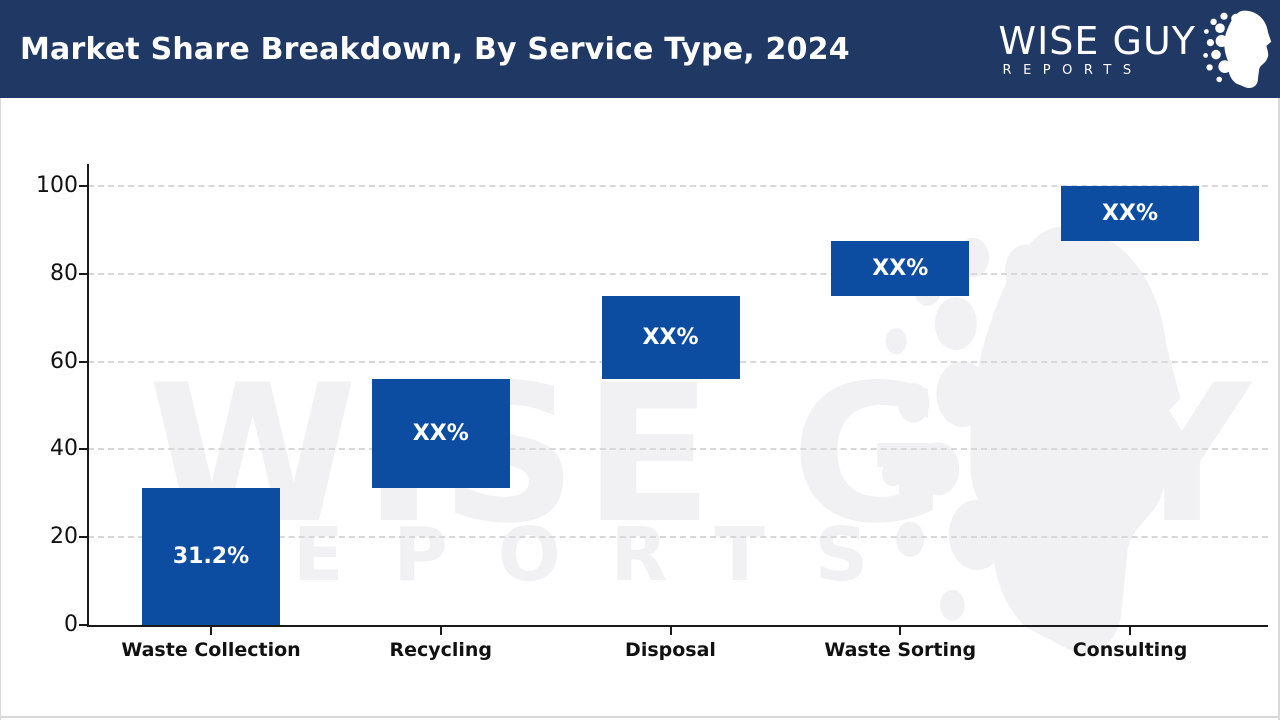 The width and height of the screenshot is (1280, 720). I want to click on logo-wordmark-line2: REPORTS, so click(1072, 70).